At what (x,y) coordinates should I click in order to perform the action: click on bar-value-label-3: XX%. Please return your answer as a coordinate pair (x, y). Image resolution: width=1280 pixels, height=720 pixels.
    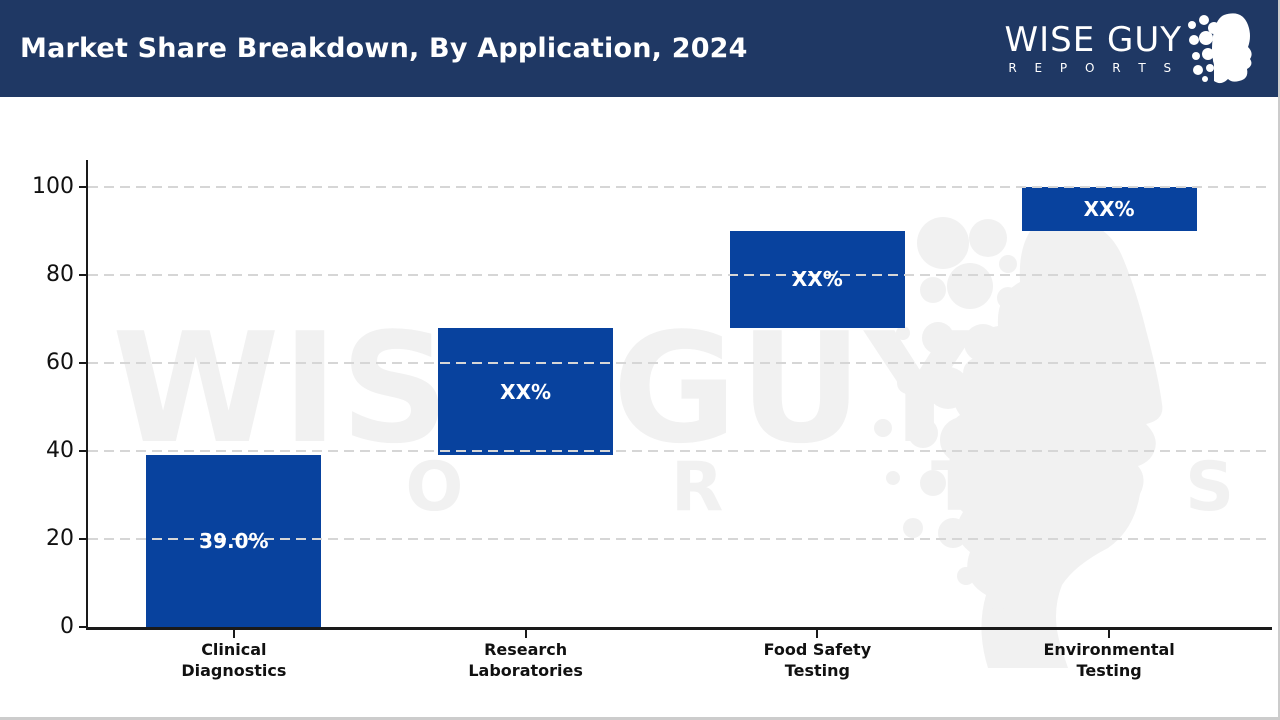
    Looking at the image, I should click on (817, 279).